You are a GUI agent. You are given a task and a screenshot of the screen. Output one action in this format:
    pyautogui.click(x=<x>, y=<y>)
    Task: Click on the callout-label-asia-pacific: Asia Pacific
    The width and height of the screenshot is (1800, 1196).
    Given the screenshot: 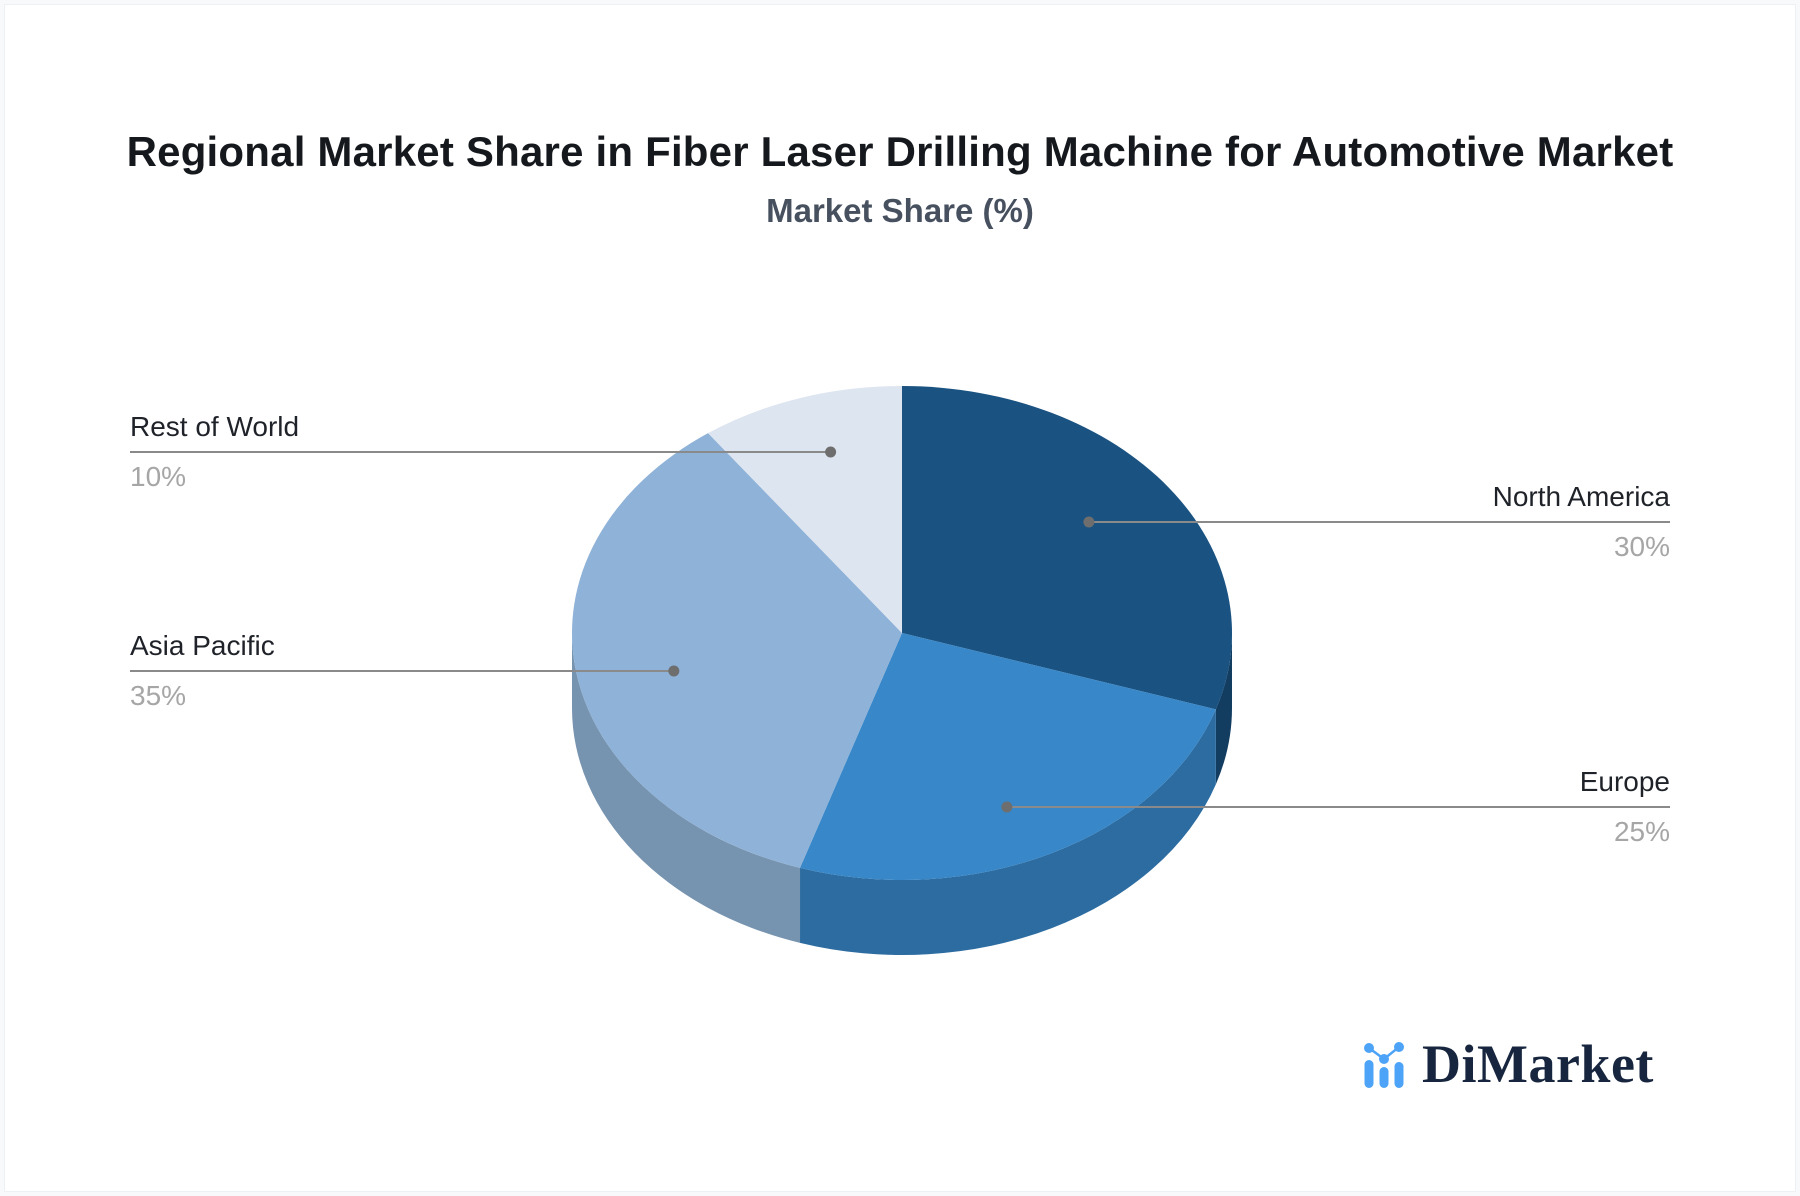 What is the action you would take?
    pyautogui.click(x=202, y=645)
    